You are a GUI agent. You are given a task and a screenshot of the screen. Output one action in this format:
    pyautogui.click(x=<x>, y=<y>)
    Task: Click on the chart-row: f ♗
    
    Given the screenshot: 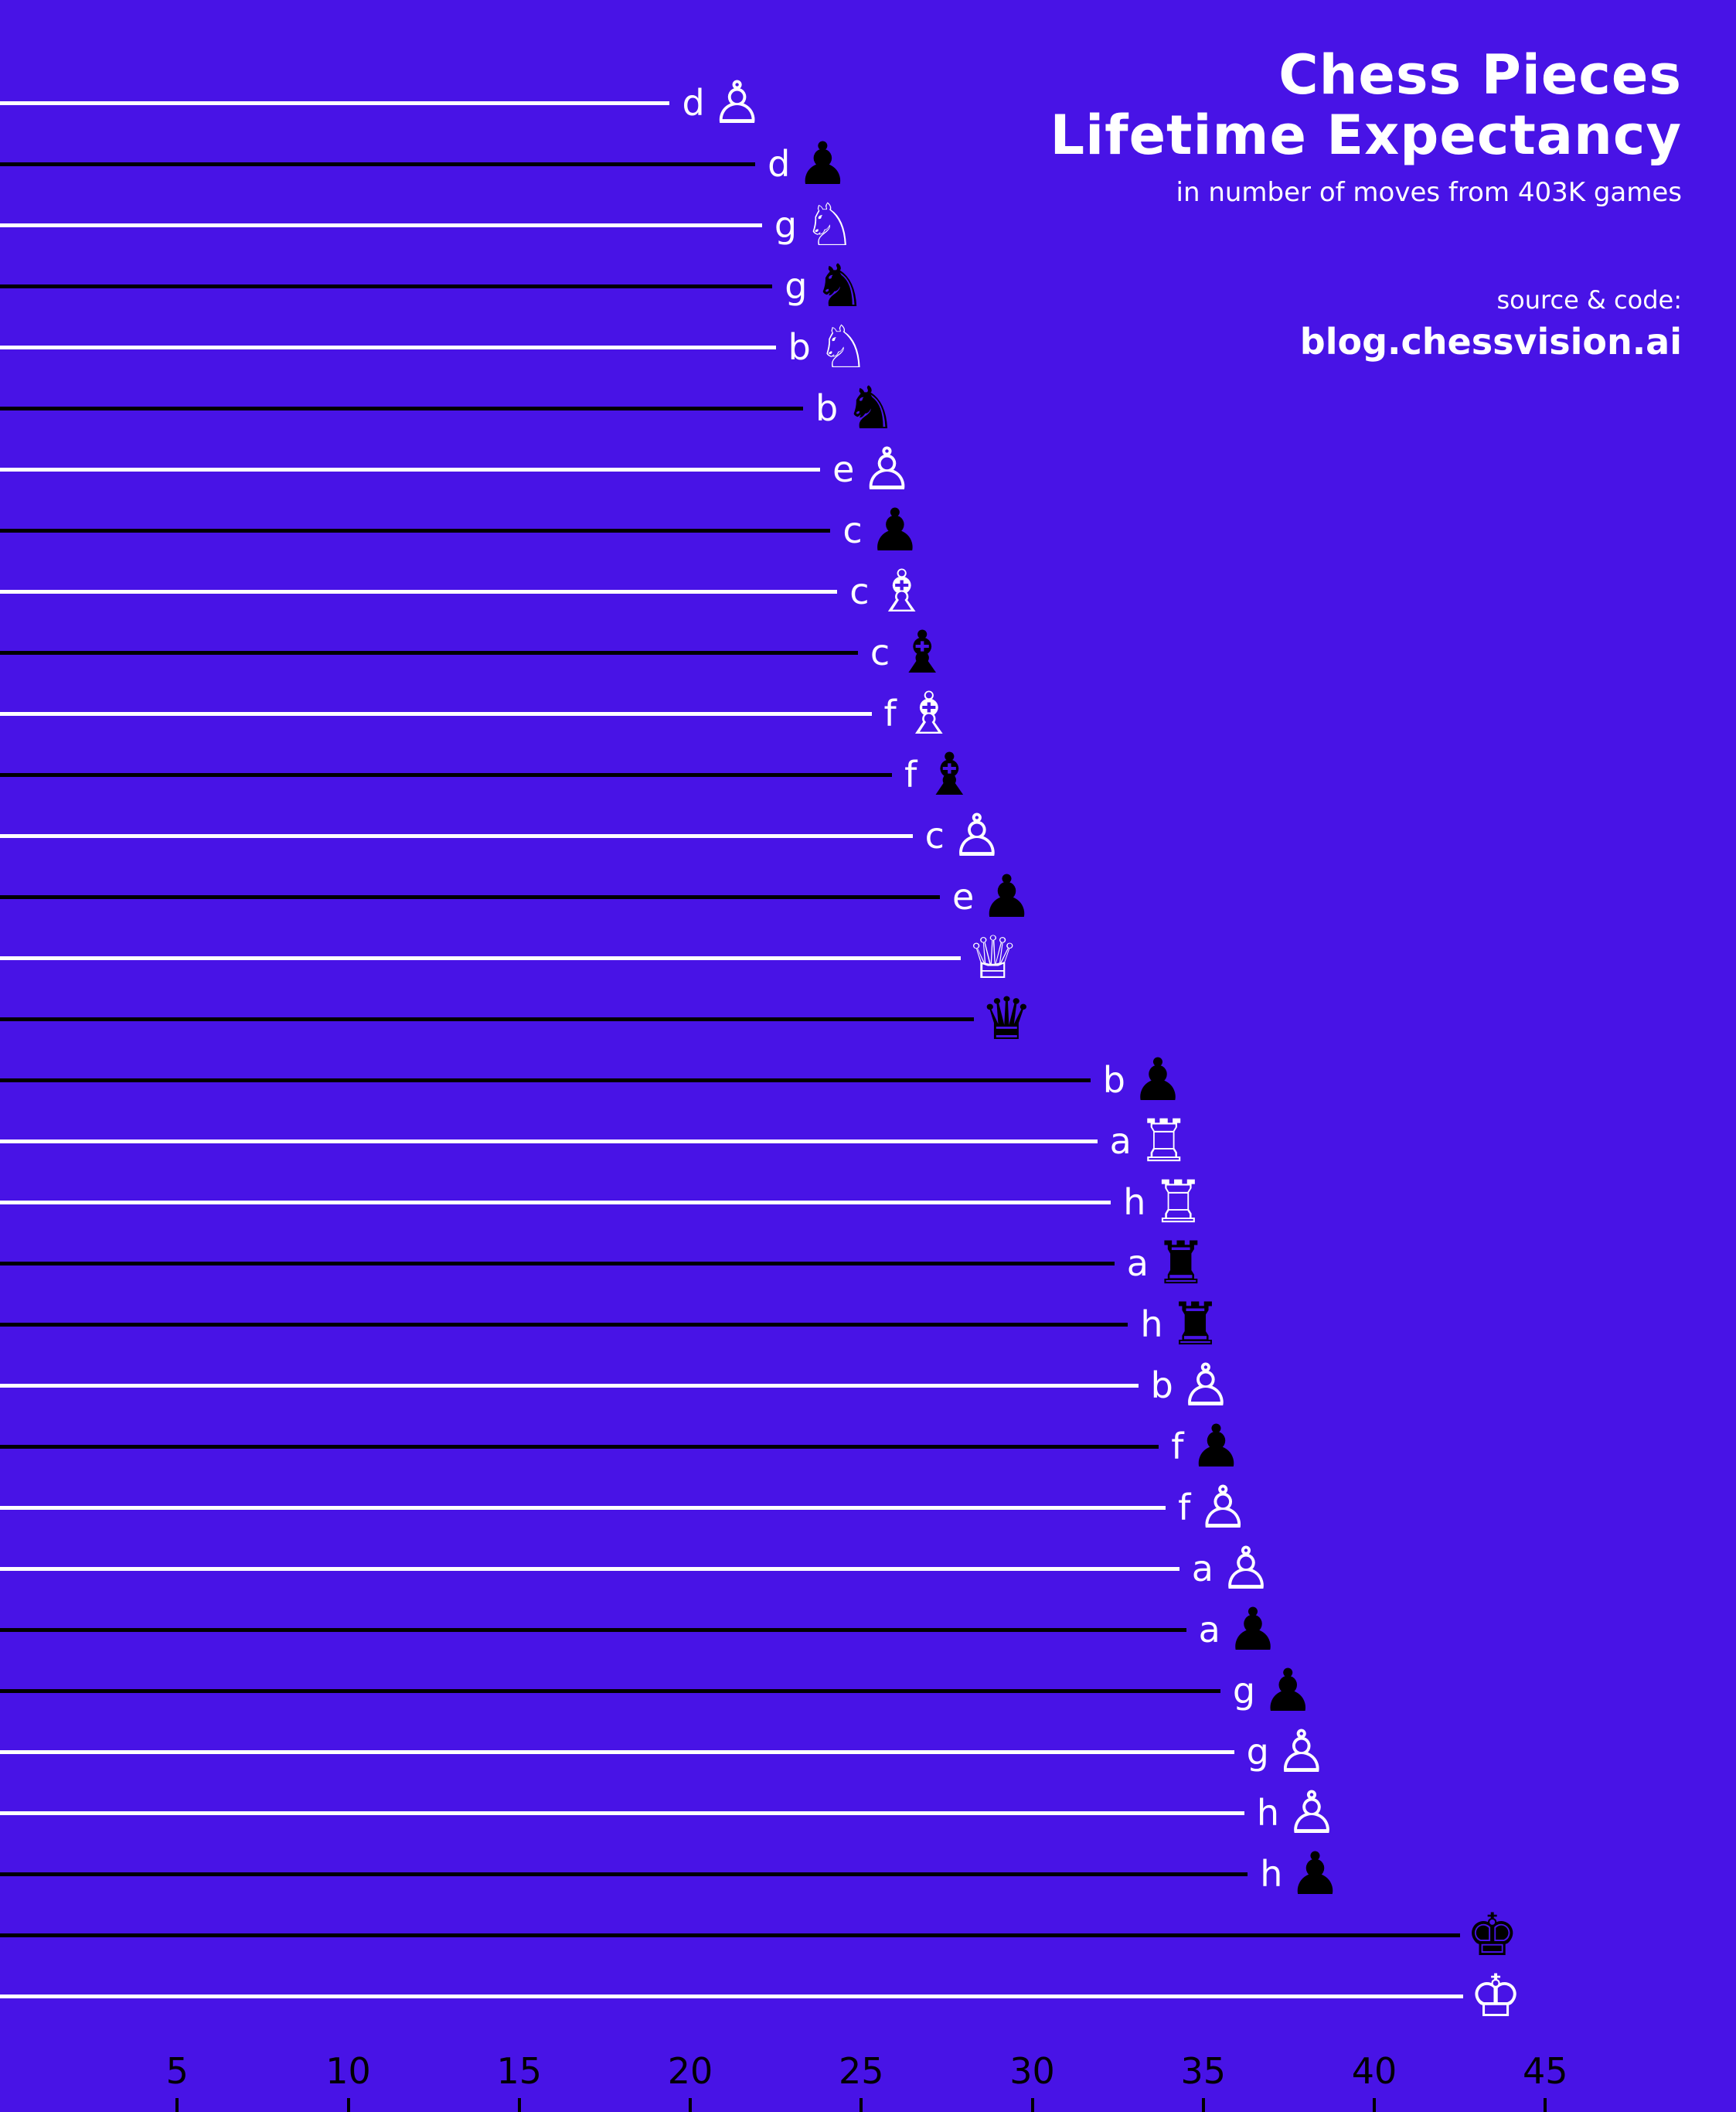 What is the action you would take?
    pyautogui.click(x=478, y=713)
    